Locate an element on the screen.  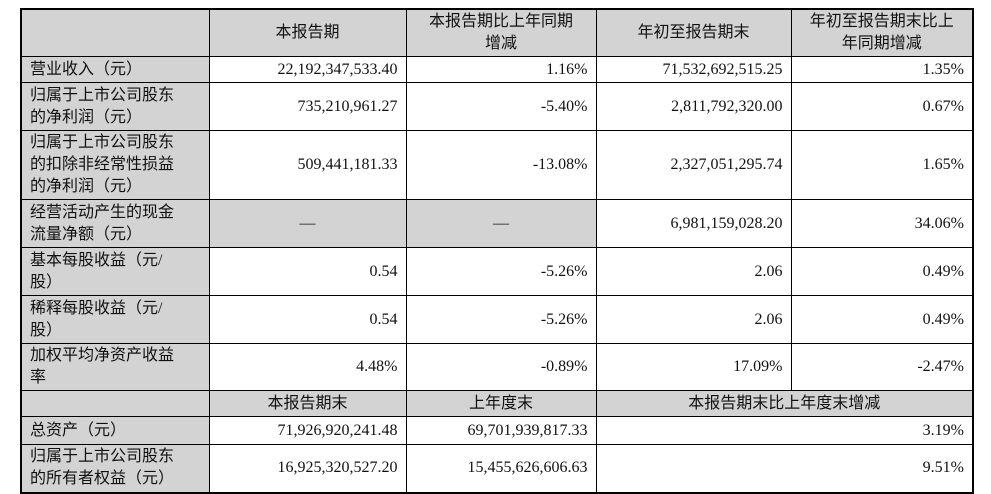
row-label: 稀释每股收益（元/ 股） is located at coordinates (115, 319).